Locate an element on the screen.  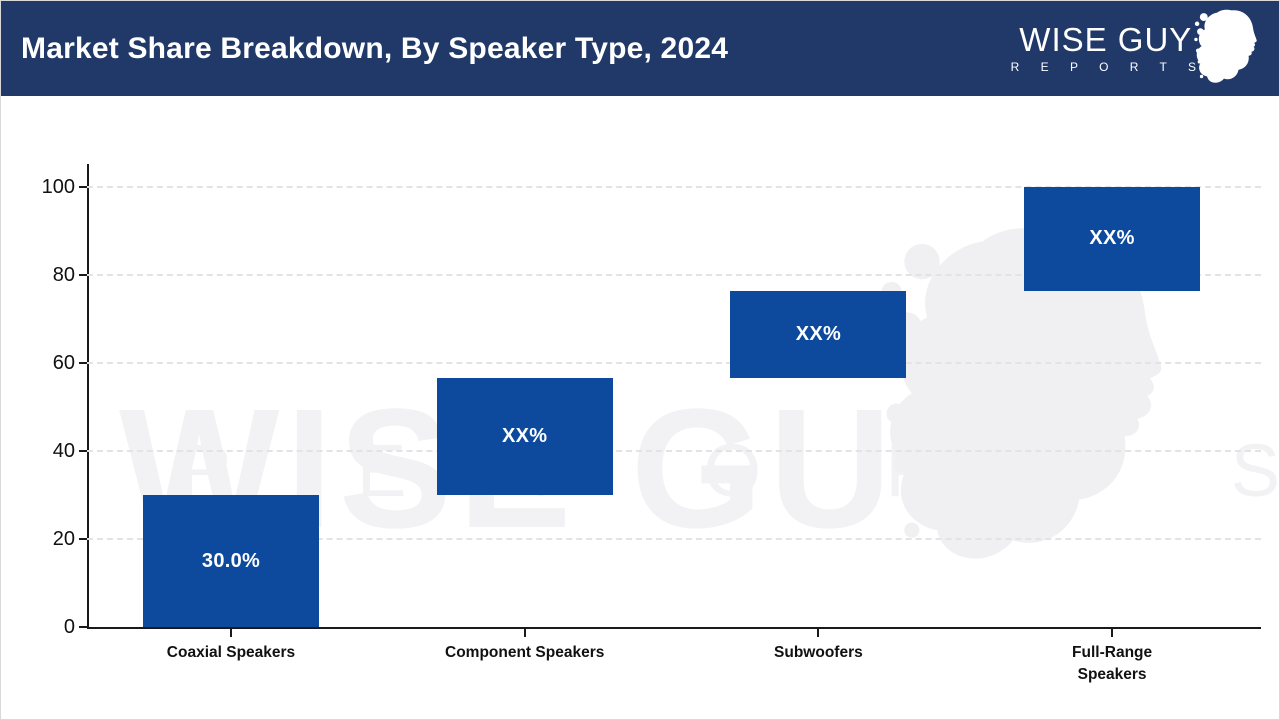
bar-coaxial-speakers: 30.0% is located at coordinates (231, 561).